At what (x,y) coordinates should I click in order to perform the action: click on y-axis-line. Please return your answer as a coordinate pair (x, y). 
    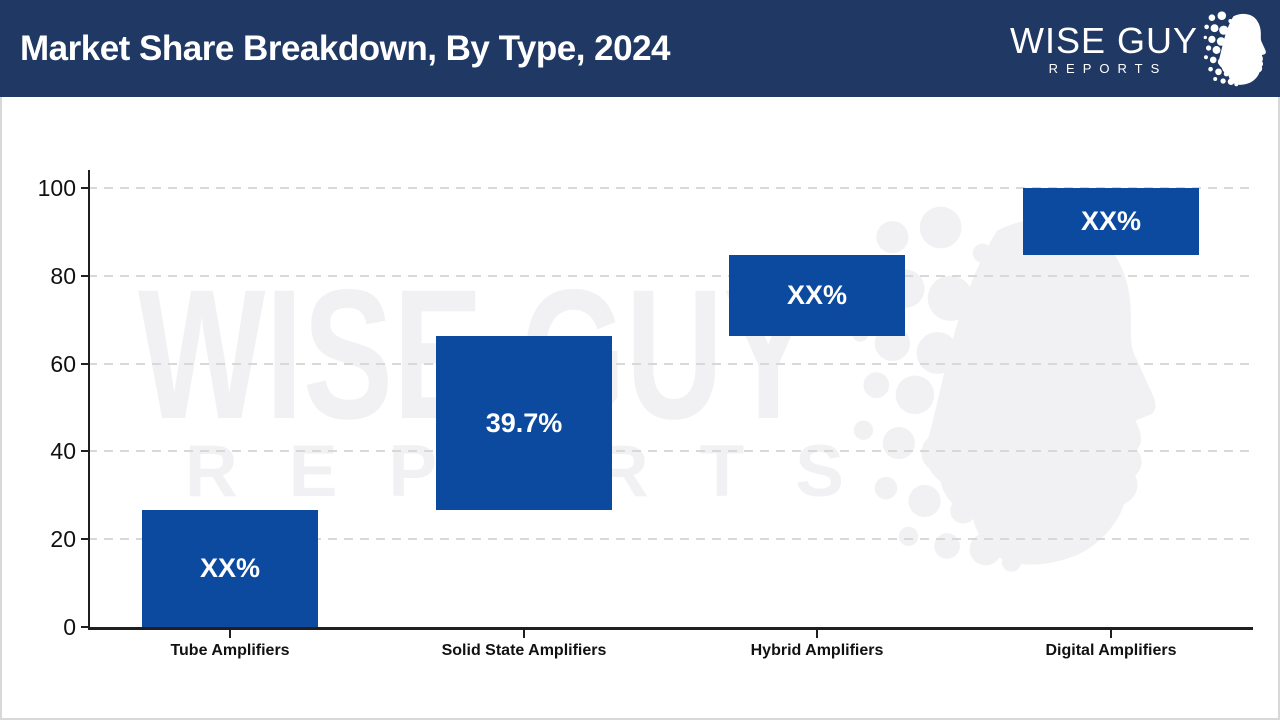
    Looking at the image, I should click on (89, 399).